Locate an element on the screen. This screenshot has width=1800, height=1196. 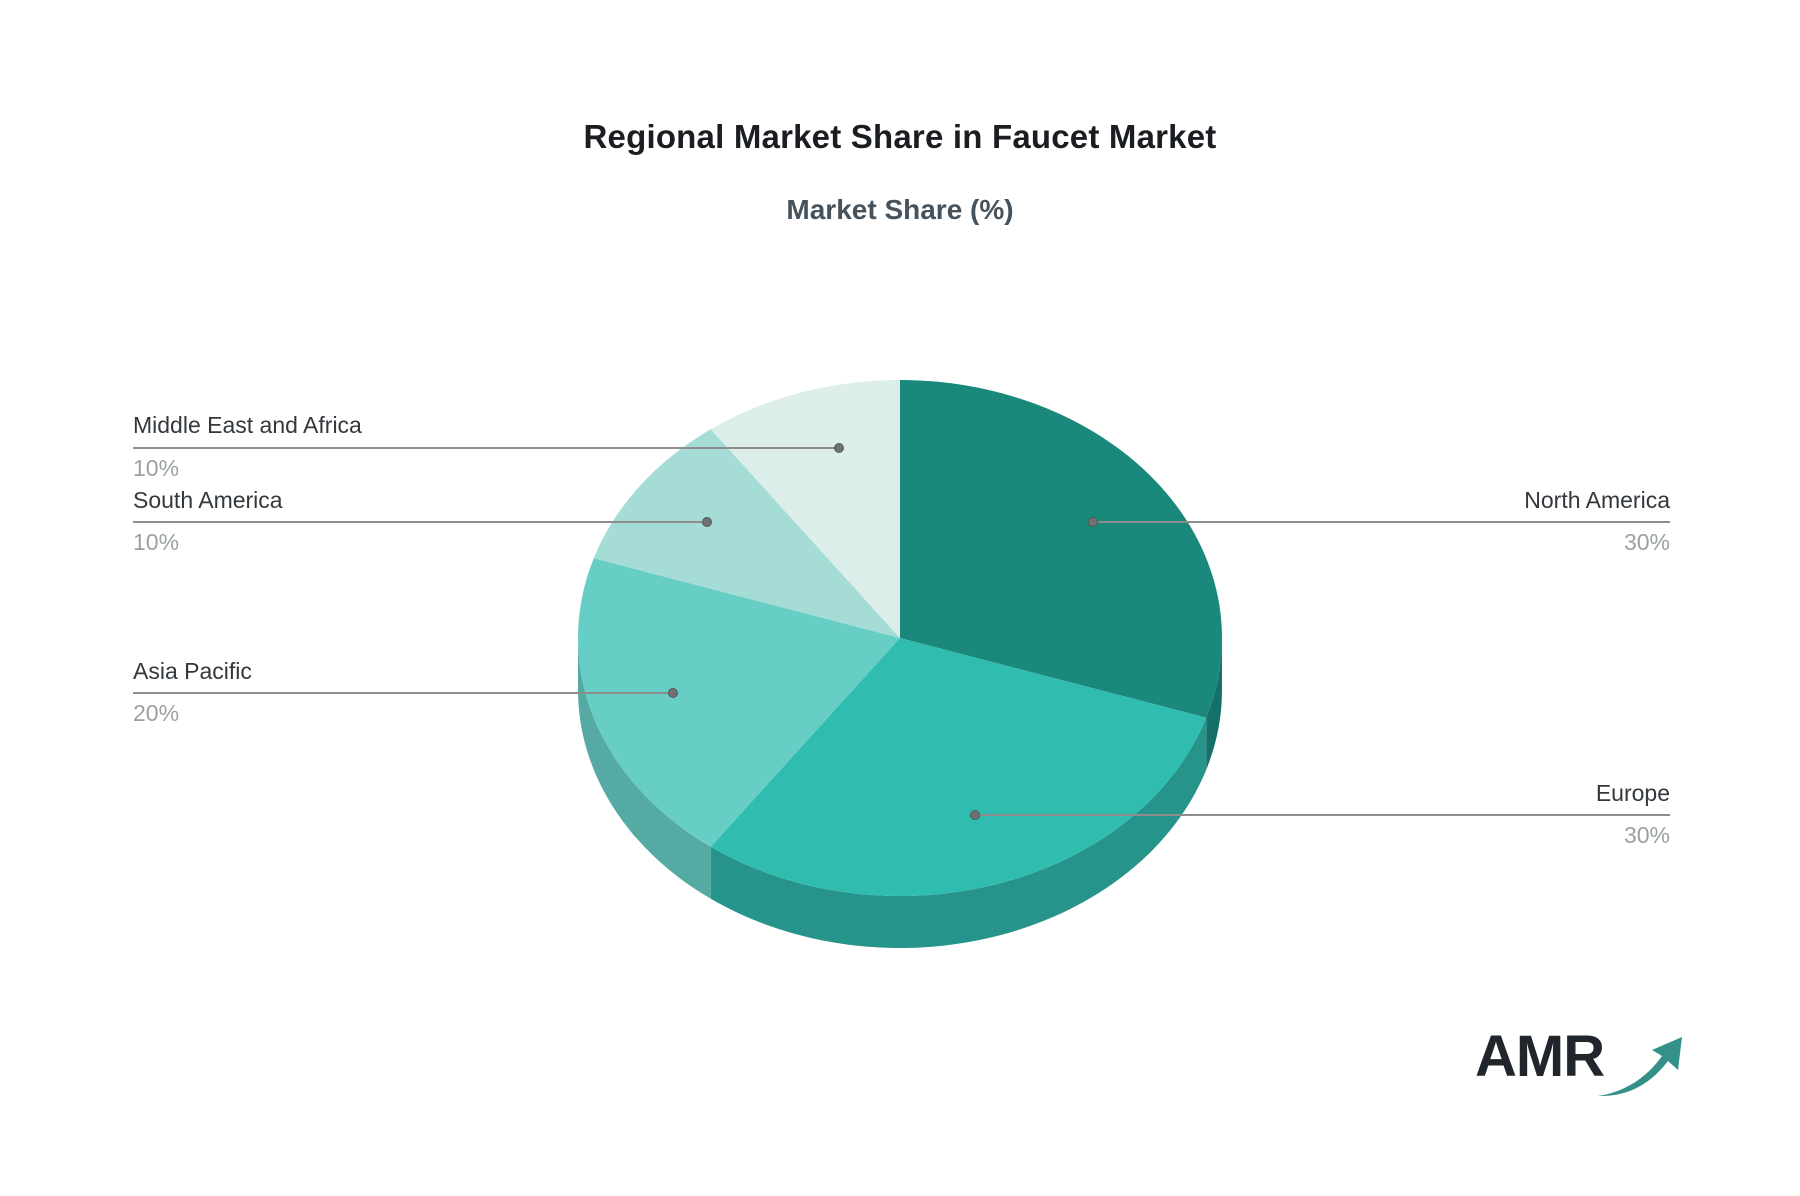
callout-dot-asia-pacific is located at coordinates (673, 693).